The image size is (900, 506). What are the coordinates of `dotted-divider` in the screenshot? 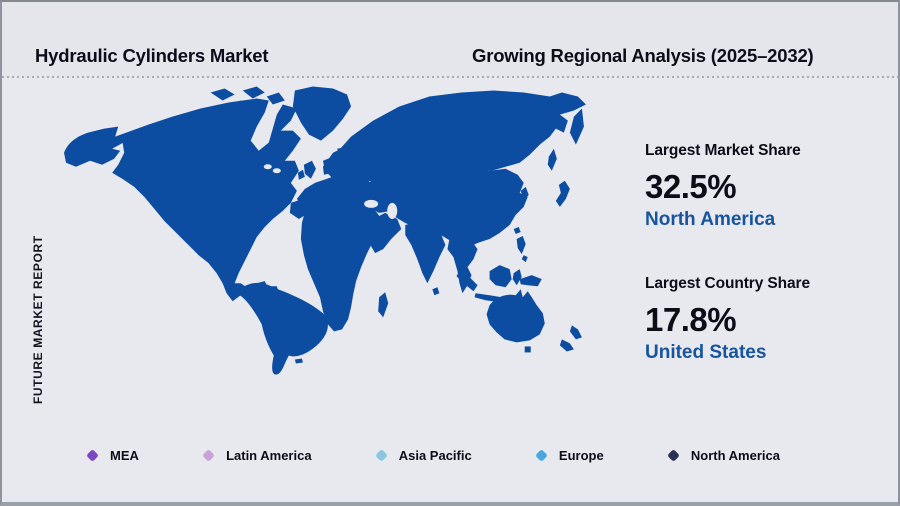 It's located at (450, 77).